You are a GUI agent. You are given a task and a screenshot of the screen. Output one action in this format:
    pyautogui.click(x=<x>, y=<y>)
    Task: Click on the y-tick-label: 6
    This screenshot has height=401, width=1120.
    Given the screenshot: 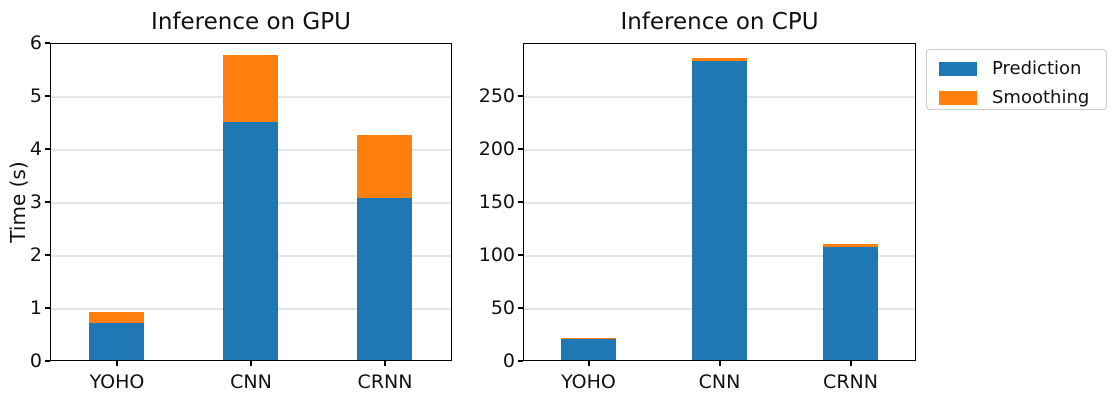 What is the action you would take?
    pyautogui.click(x=35, y=43)
    